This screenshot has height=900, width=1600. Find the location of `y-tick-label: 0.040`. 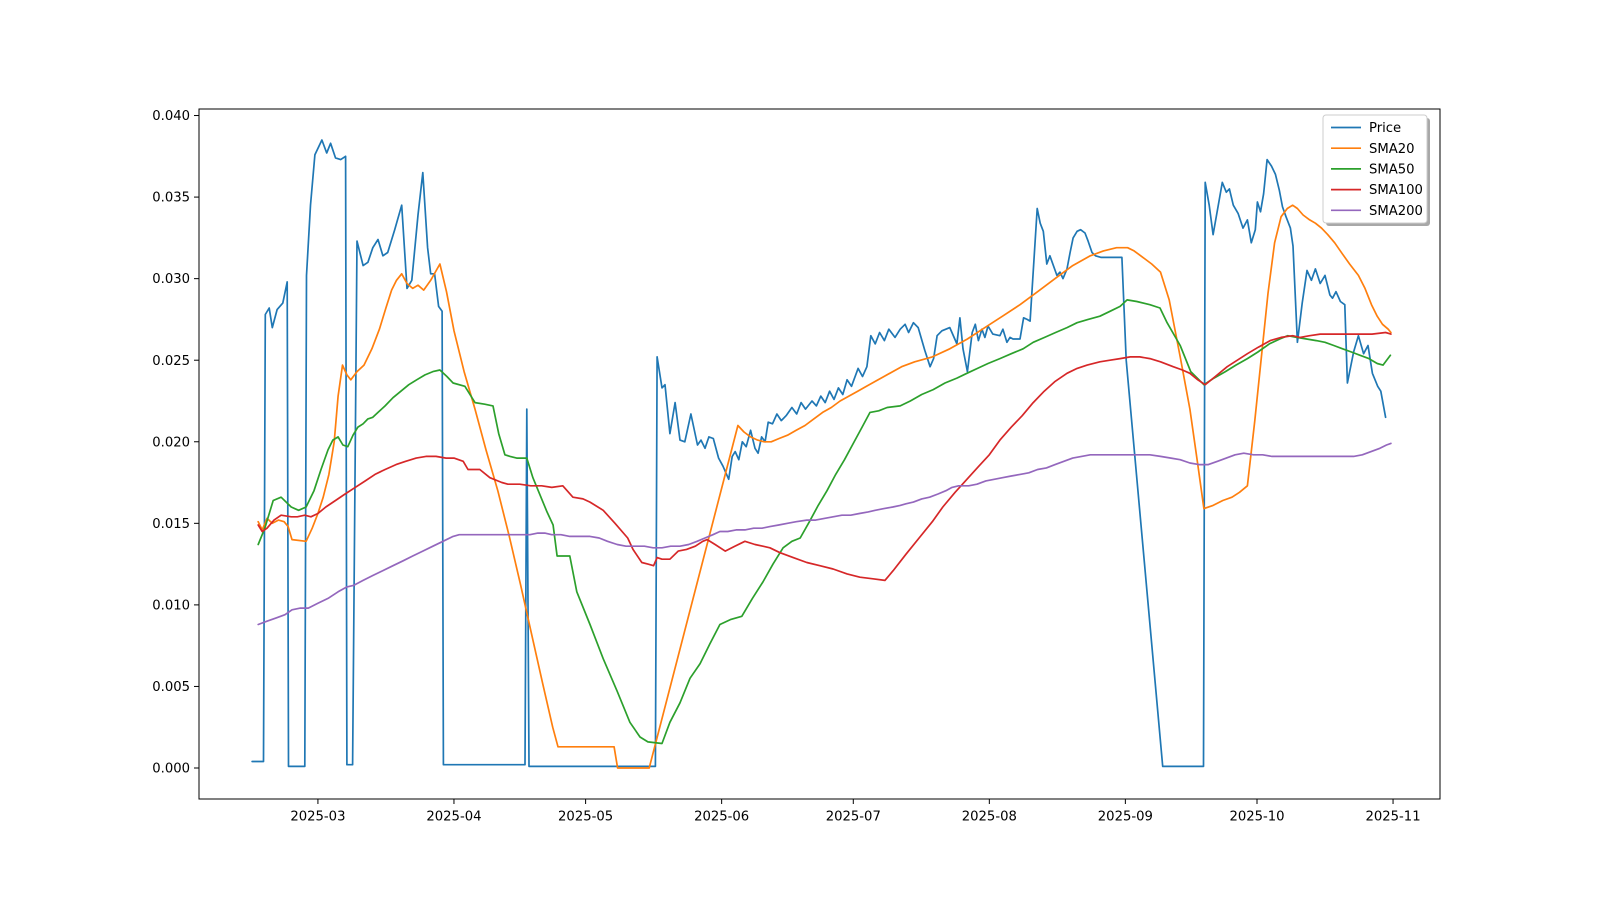

y-tick-label: 0.040 is located at coordinates (171, 116).